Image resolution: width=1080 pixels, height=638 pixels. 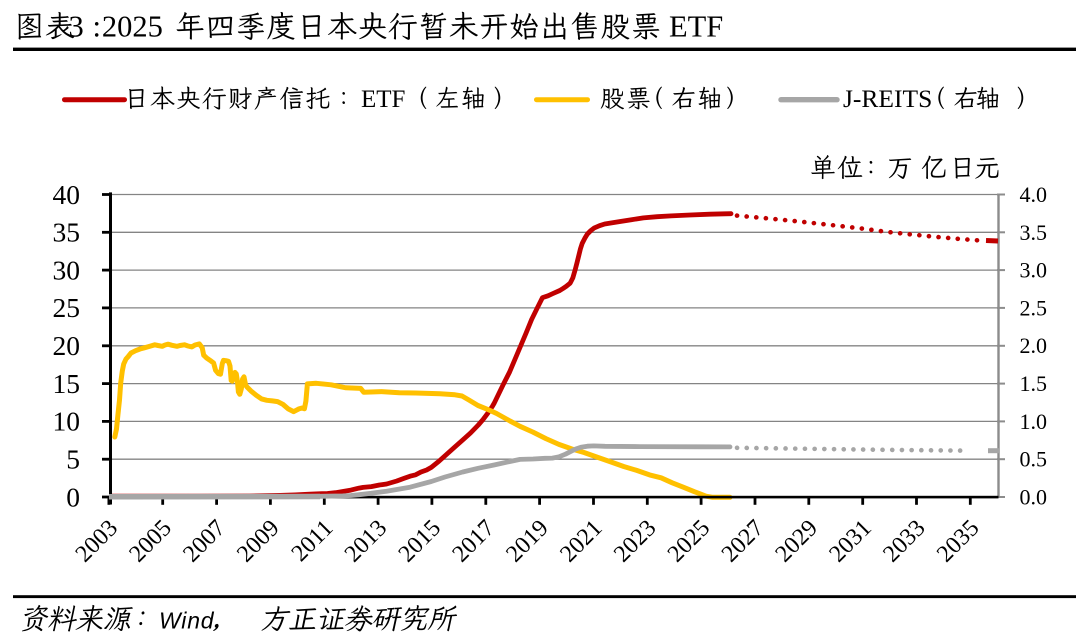 What do you see at coordinates (67, 307) in the screenshot?
I see `svg-text: 25` at bounding box center [67, 307].